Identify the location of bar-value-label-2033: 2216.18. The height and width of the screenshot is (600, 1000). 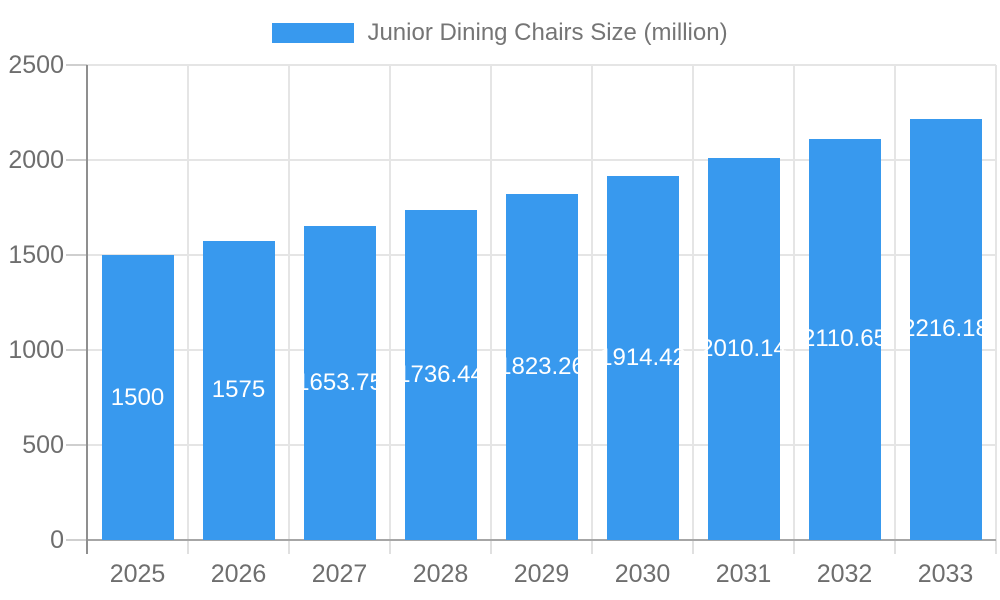
(945, 329).